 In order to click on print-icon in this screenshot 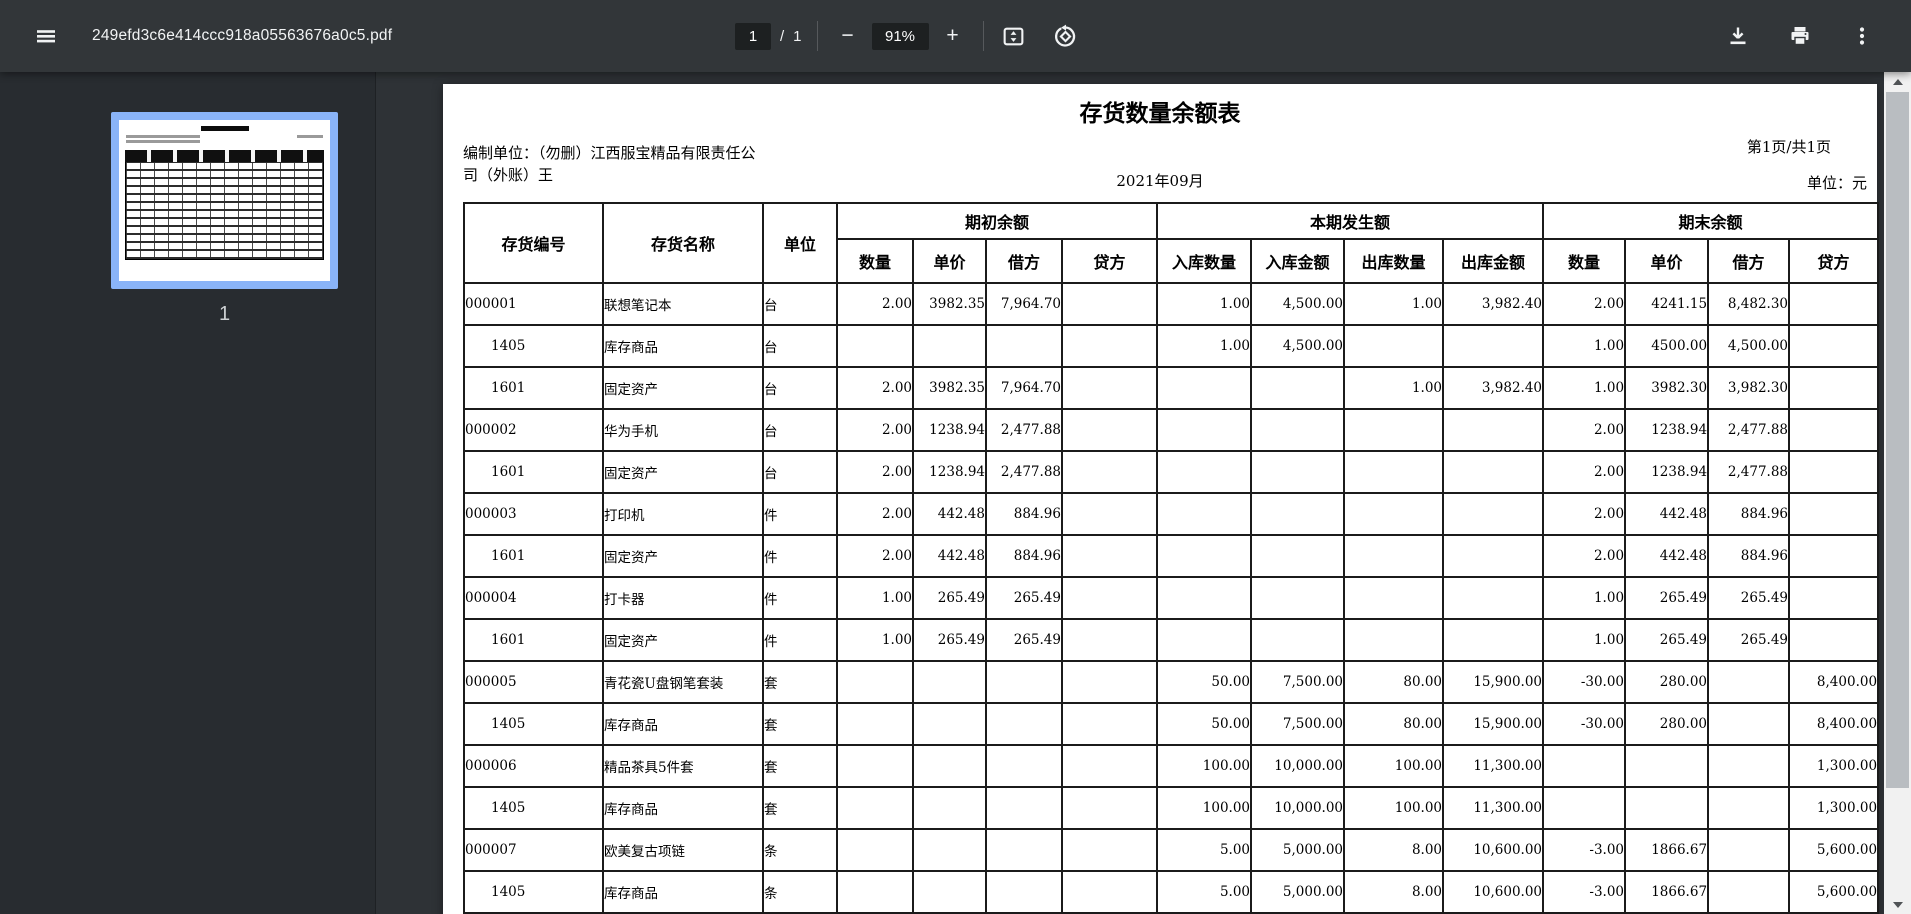, I will do `click(1800, 36)`.